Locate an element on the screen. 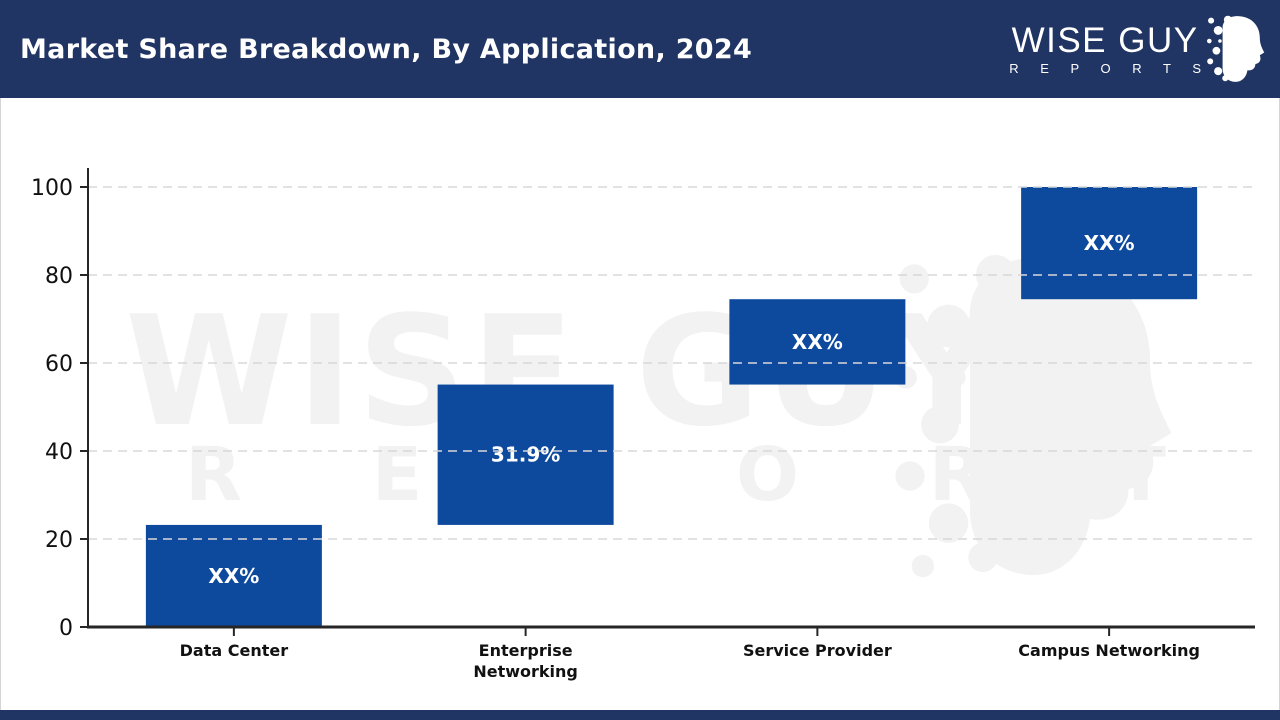 The image size is (1280, 720). bar-value-label: 31.9% is located at coordinates (525, 455).